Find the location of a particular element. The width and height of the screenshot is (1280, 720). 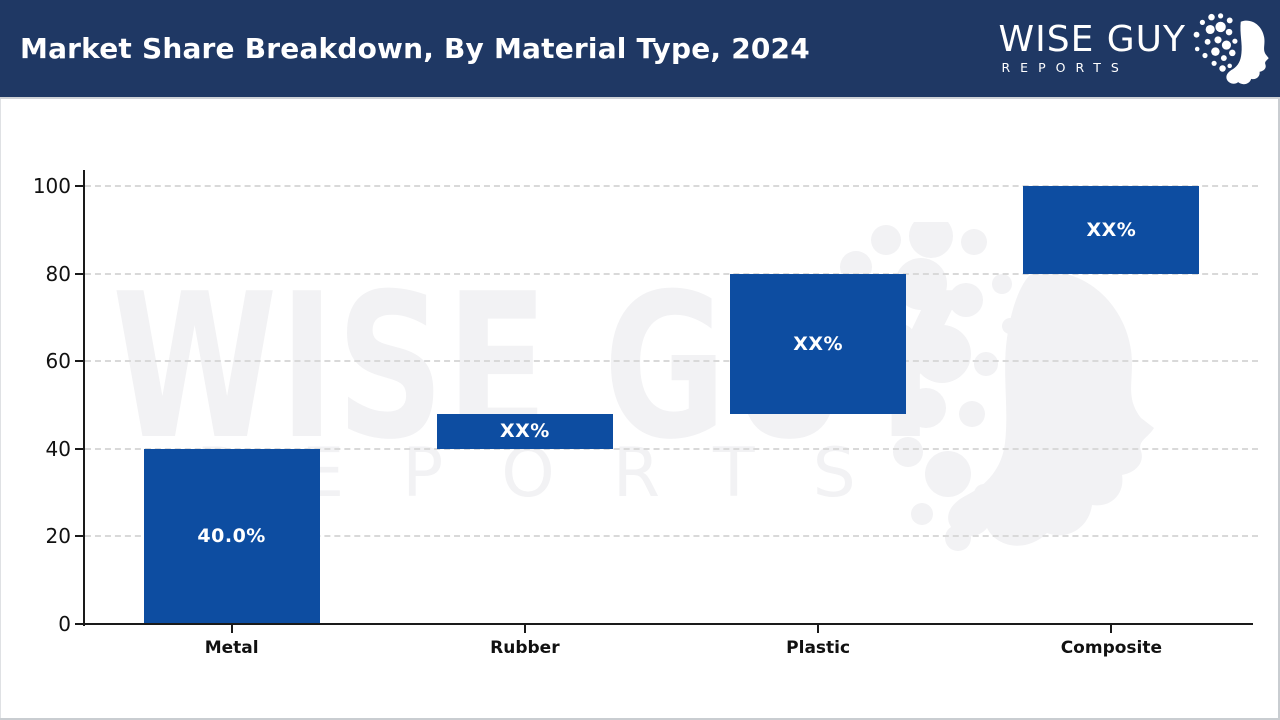

page-border-bottom is located at coordinates (640, 719).